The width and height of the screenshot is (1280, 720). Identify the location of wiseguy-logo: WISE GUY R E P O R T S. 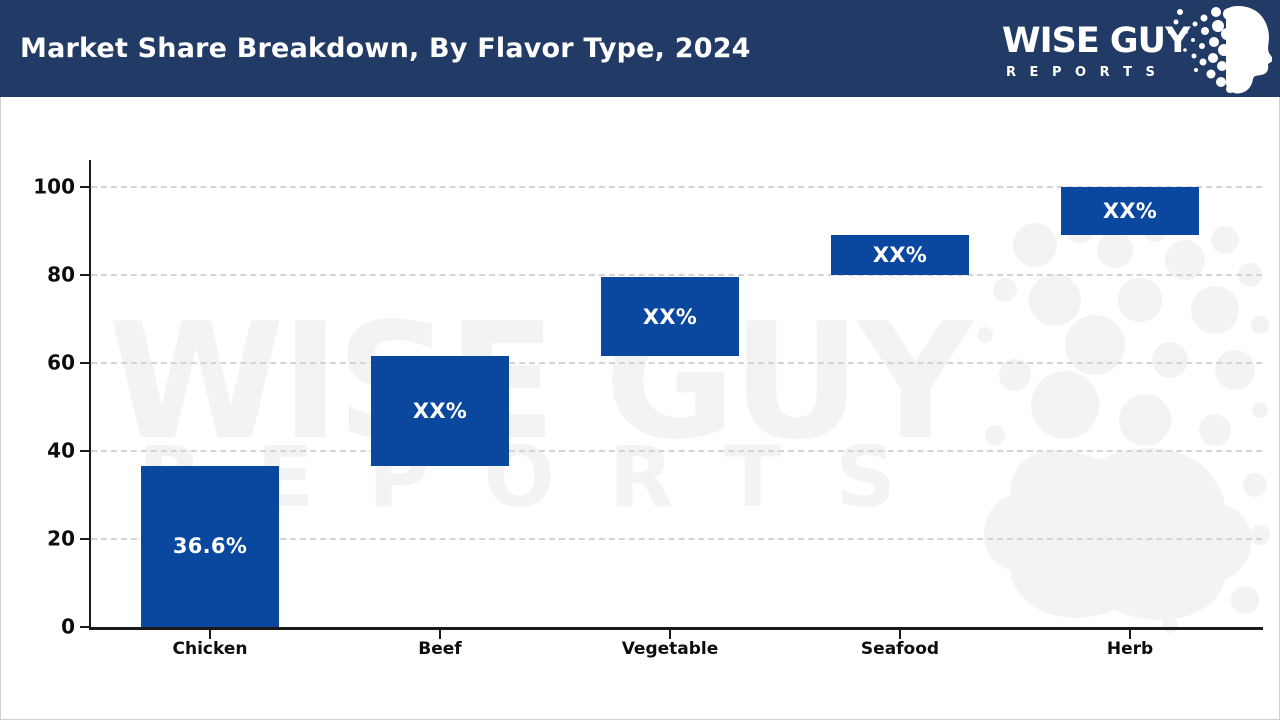
(1137, 50).